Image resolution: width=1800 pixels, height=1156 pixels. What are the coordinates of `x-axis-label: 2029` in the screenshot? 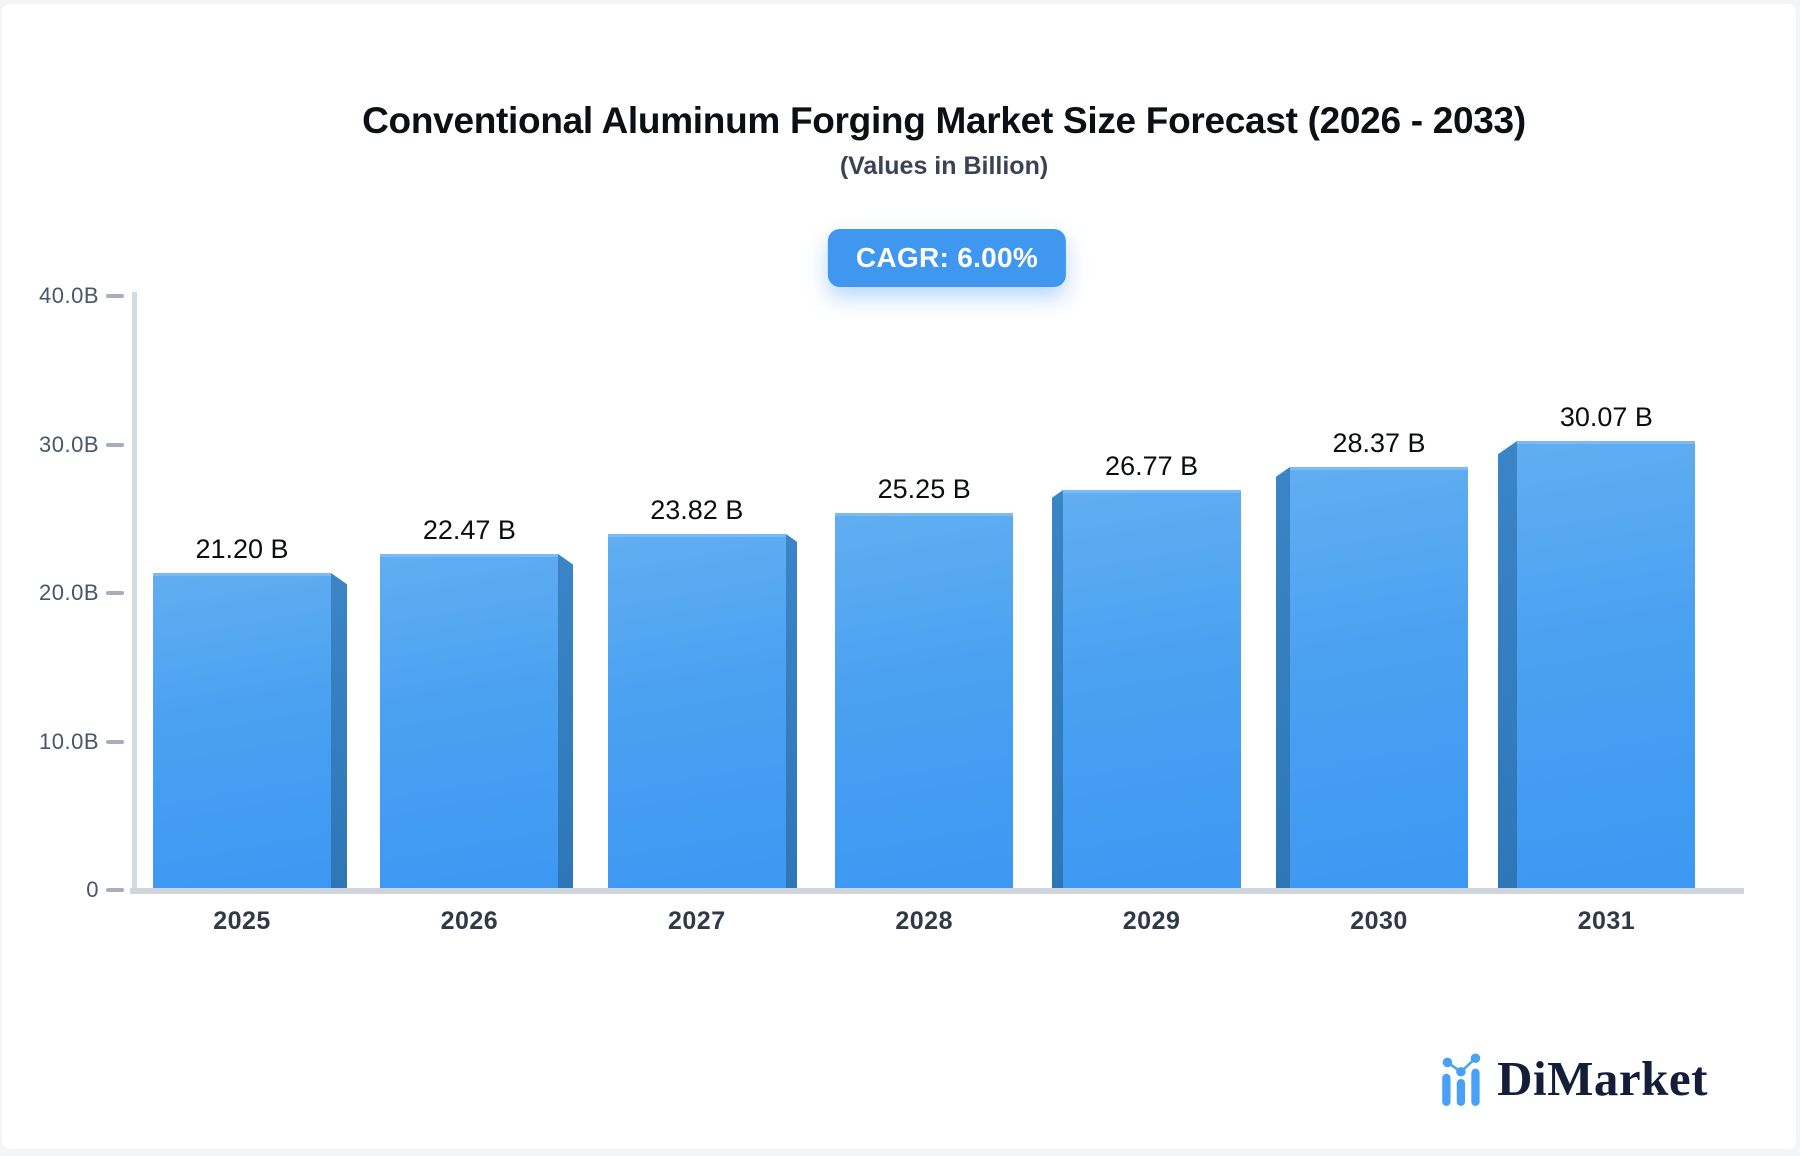 It's located at (1151, 921).